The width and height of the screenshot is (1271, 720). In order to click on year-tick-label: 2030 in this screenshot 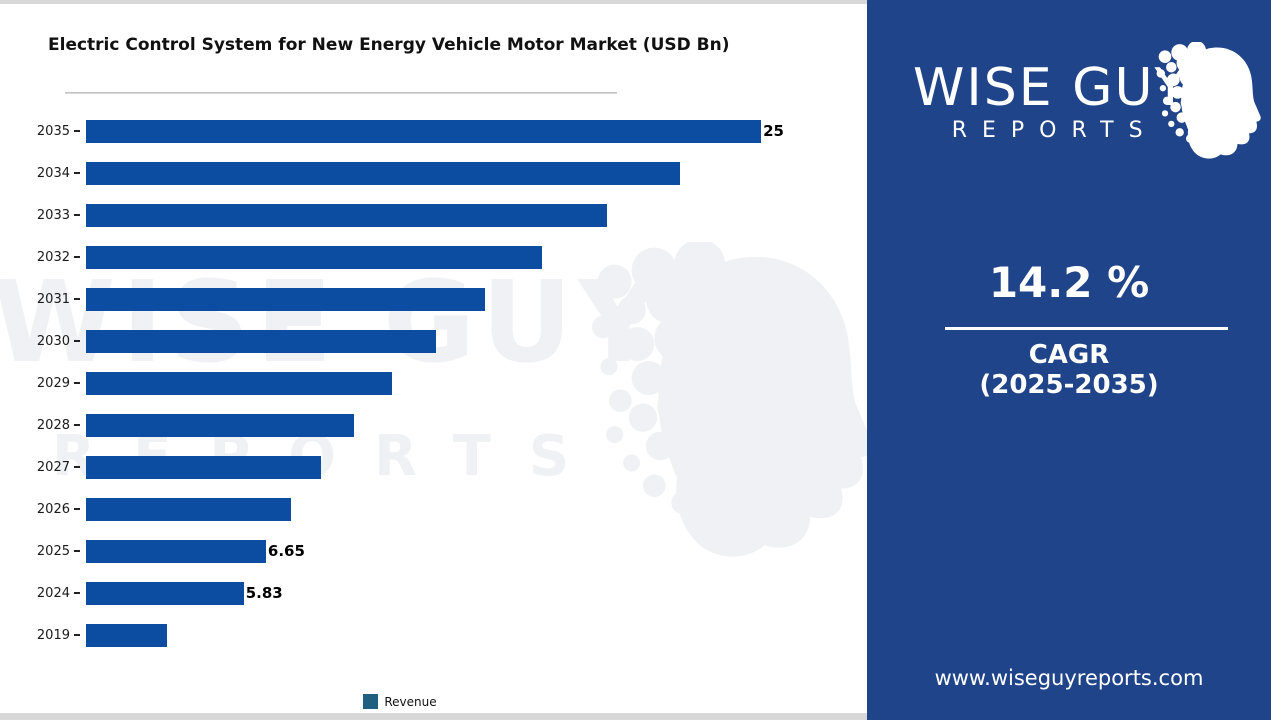, I will do `click(53, 341)`.